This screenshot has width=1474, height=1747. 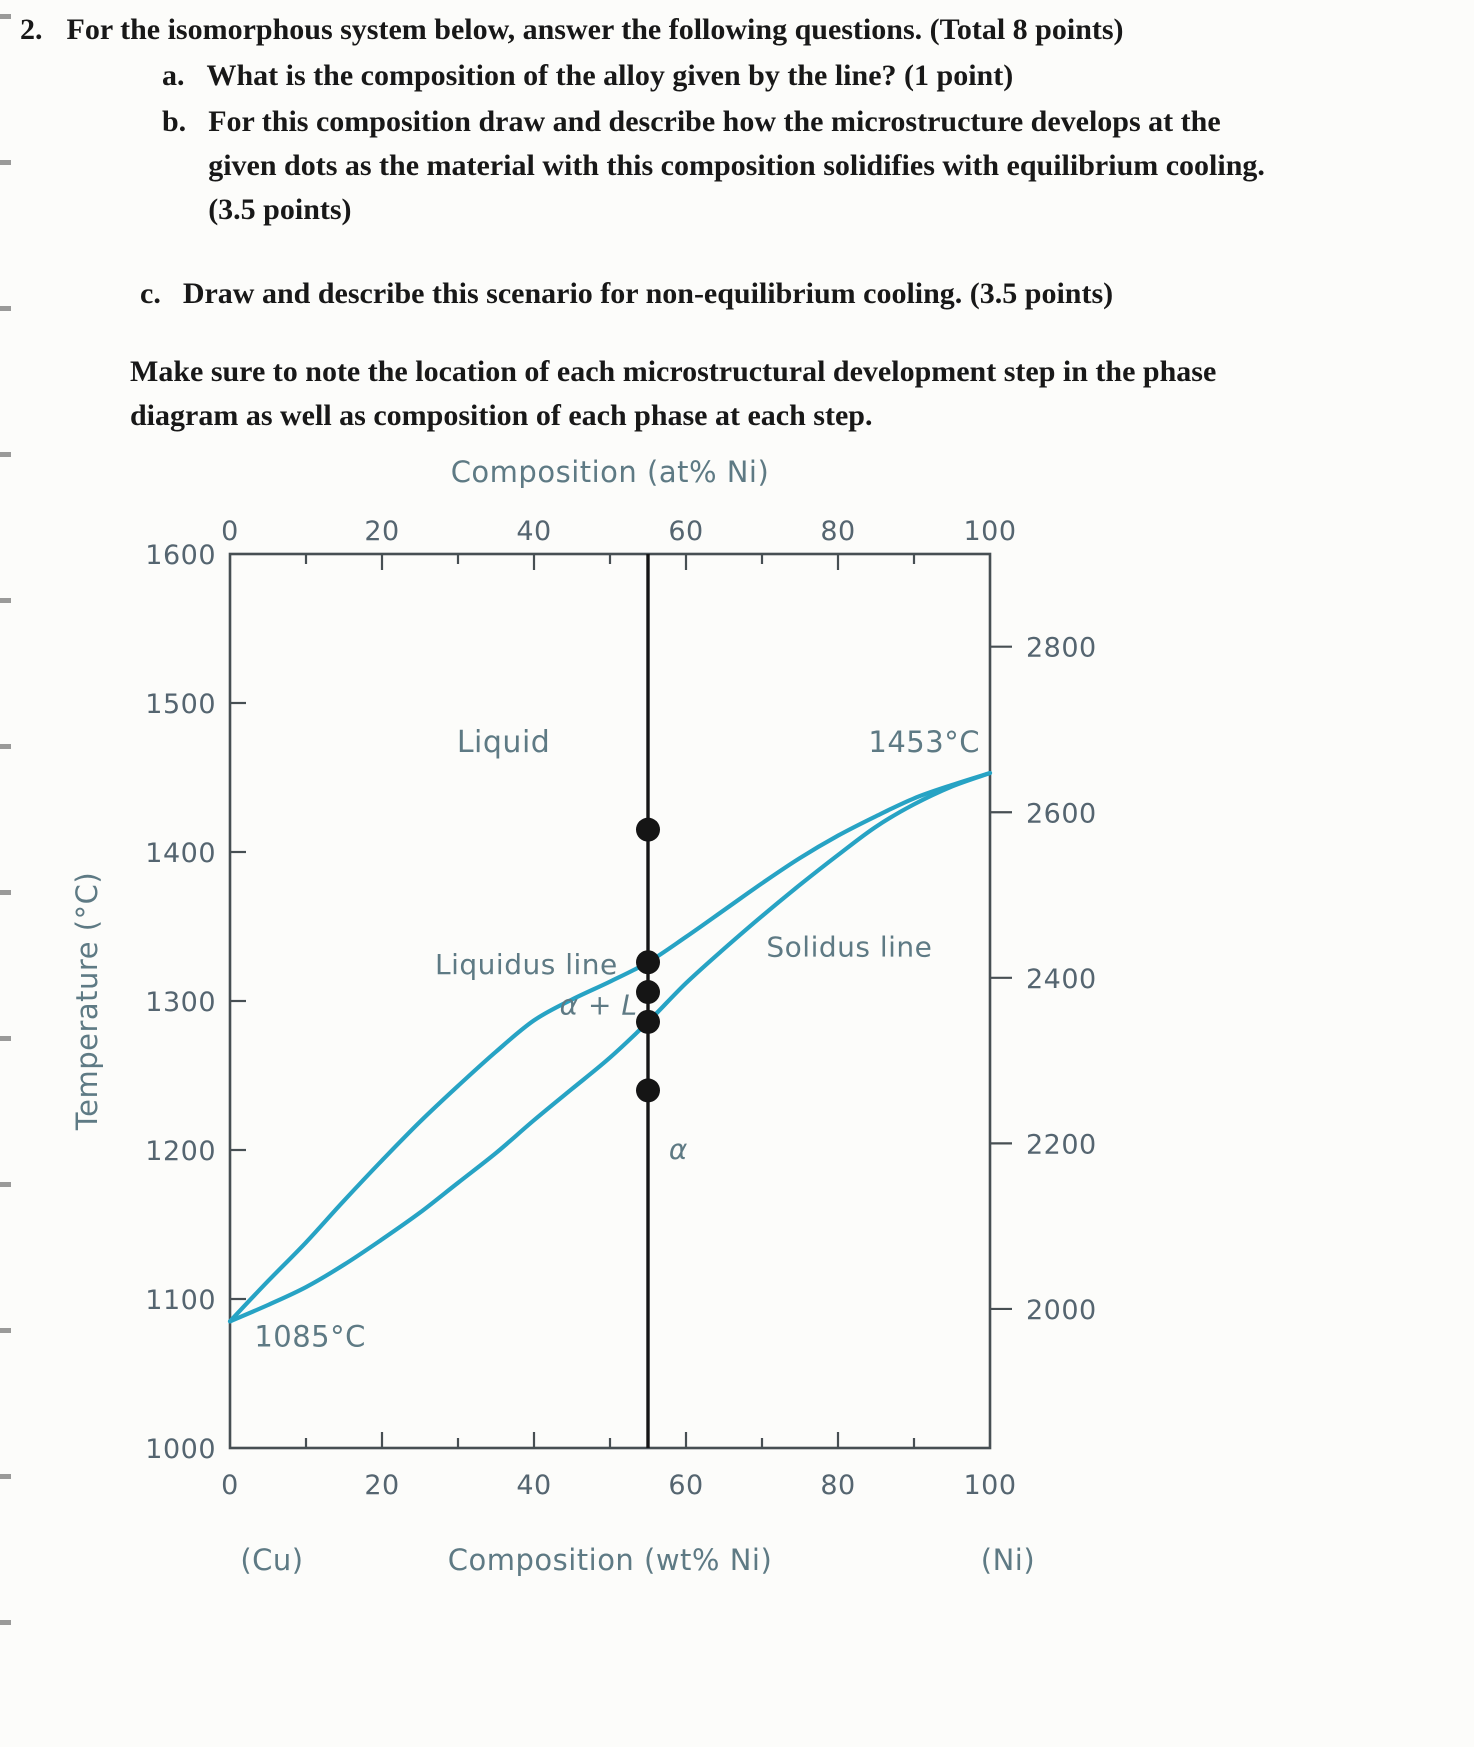 What do you see at coordinates (533, 531) in the screenshot?
I see `top-tick-label: 40` at bounding box center [533, 531].